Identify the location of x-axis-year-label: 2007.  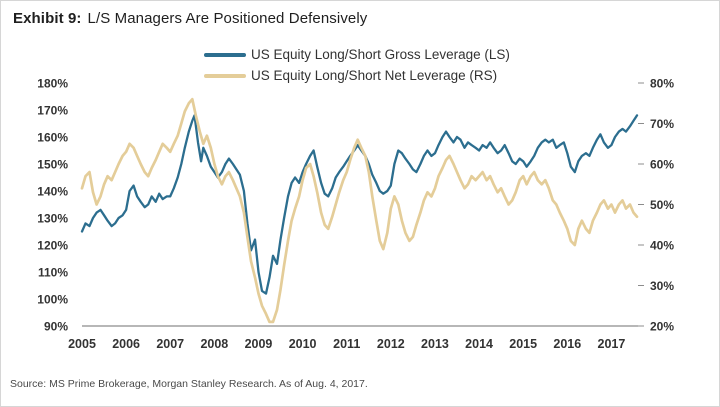
(170, 344).